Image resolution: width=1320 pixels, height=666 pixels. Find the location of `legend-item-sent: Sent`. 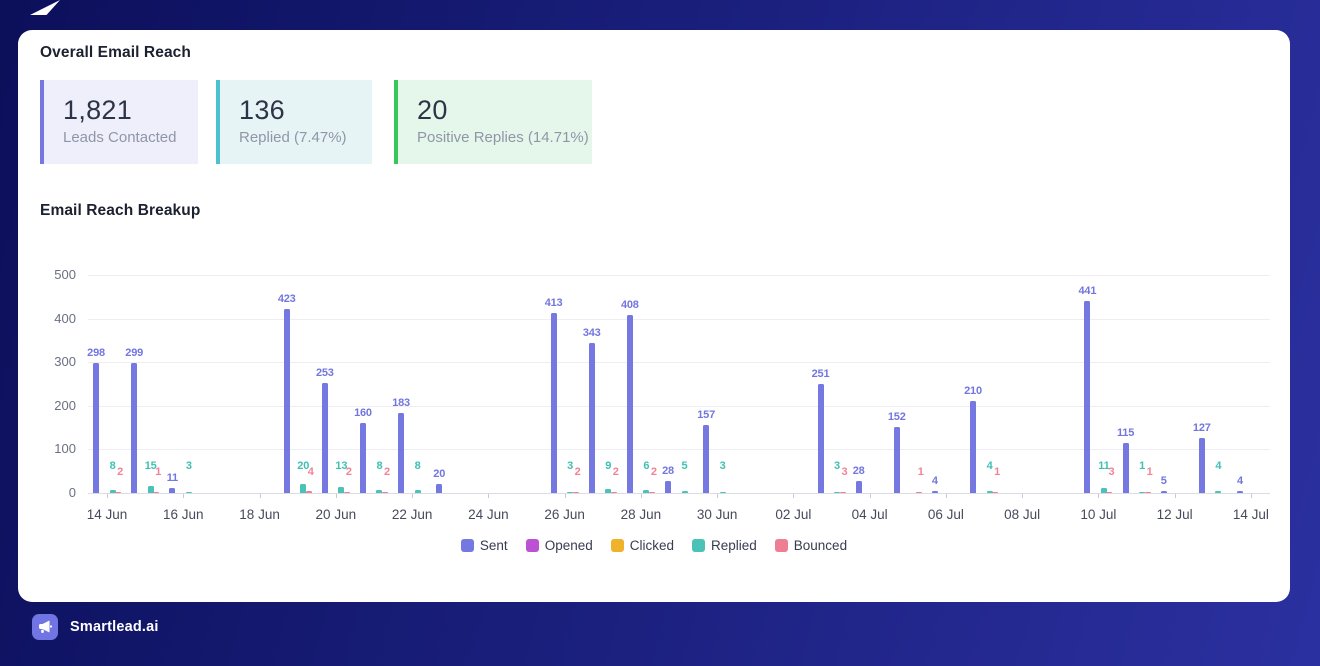

legend-item-sent: Sent is located at coordinates (484, 545).